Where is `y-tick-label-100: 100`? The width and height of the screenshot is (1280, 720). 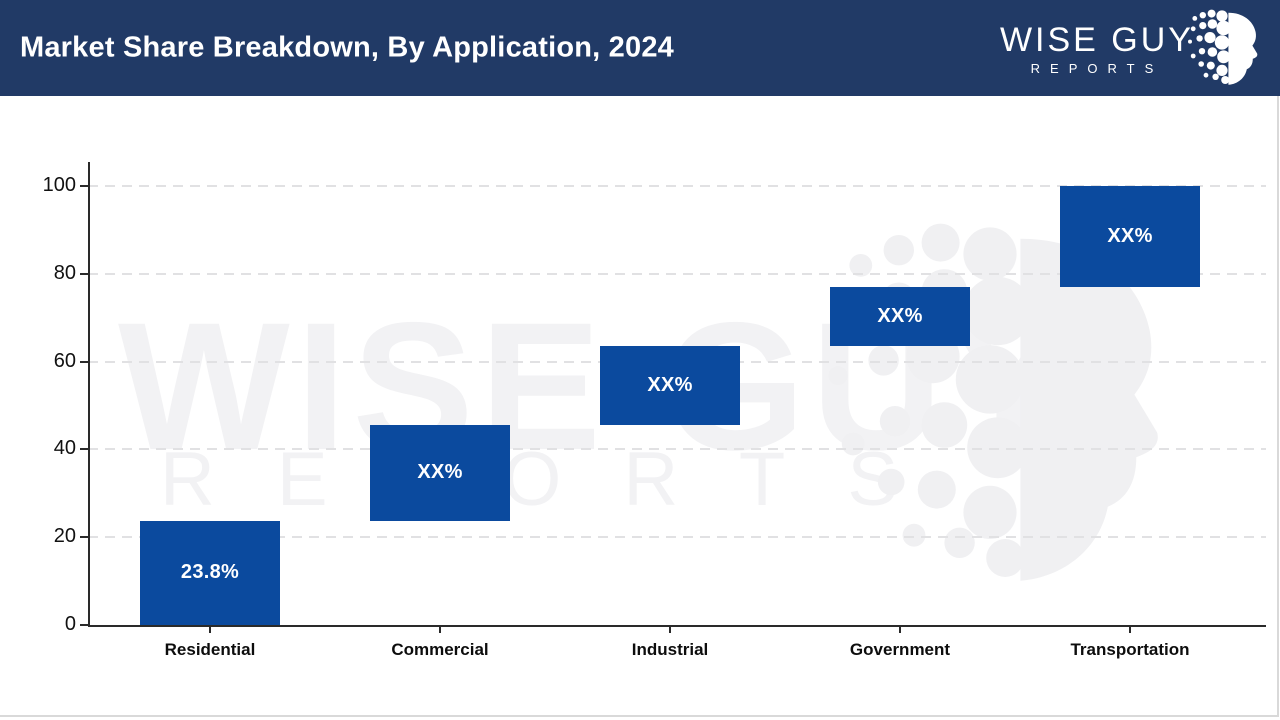
y-tick-label-100: 100 is located at coordinates (59, 185).